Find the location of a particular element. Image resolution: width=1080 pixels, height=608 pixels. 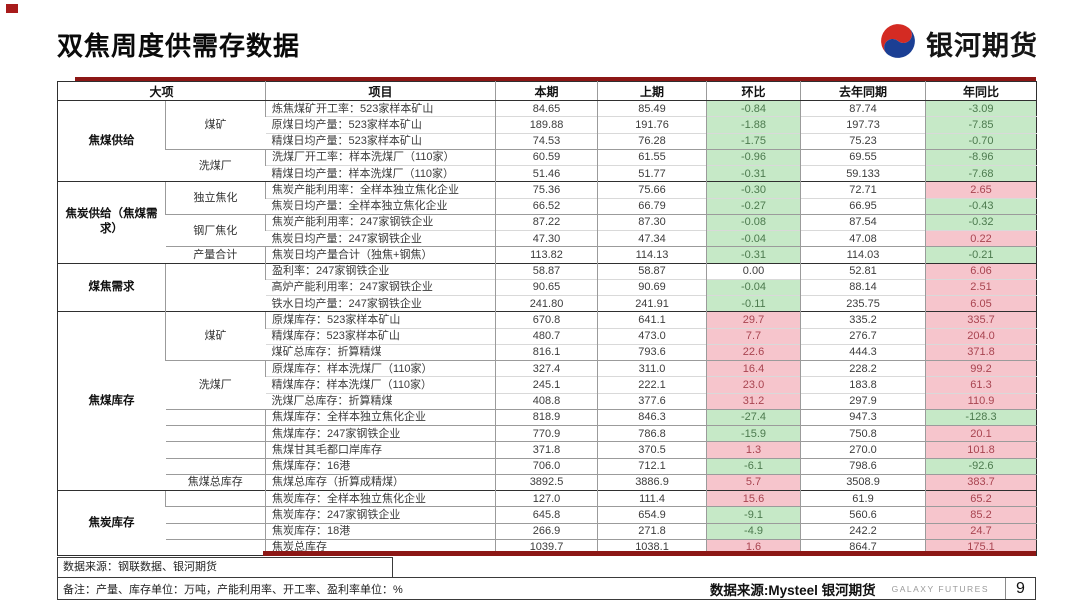

value-mom: -9.1 is located at coordinates (753, 514).